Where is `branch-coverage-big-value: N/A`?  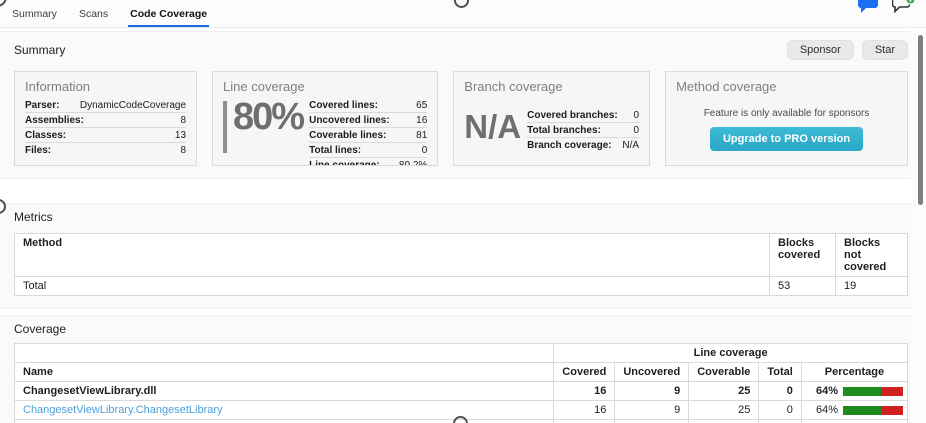 branch-coverage-big-value: N/A is located at coordinates (493, 126).